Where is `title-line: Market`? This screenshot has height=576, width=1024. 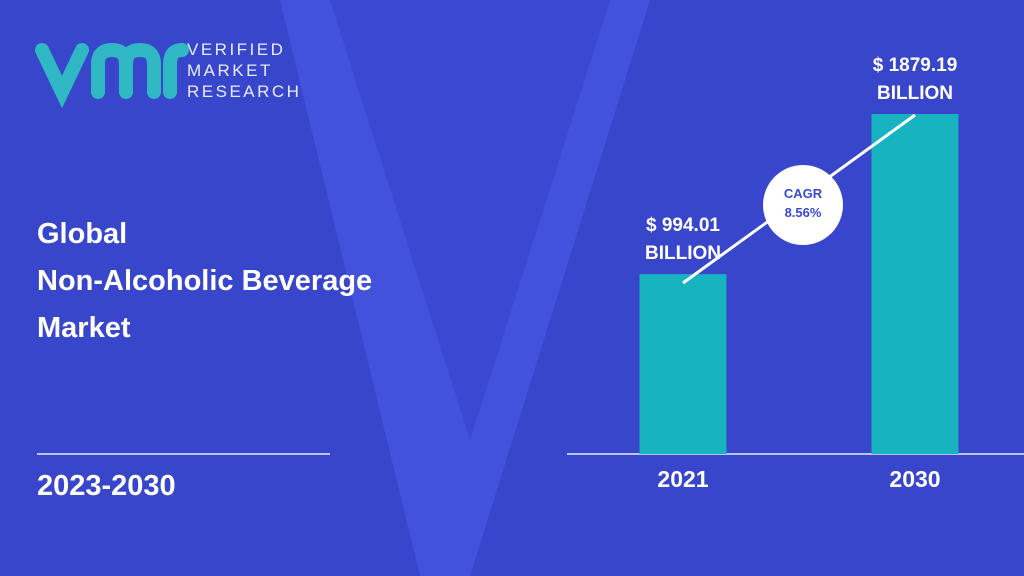
title-line: Market is located at coordinates (84, 328).